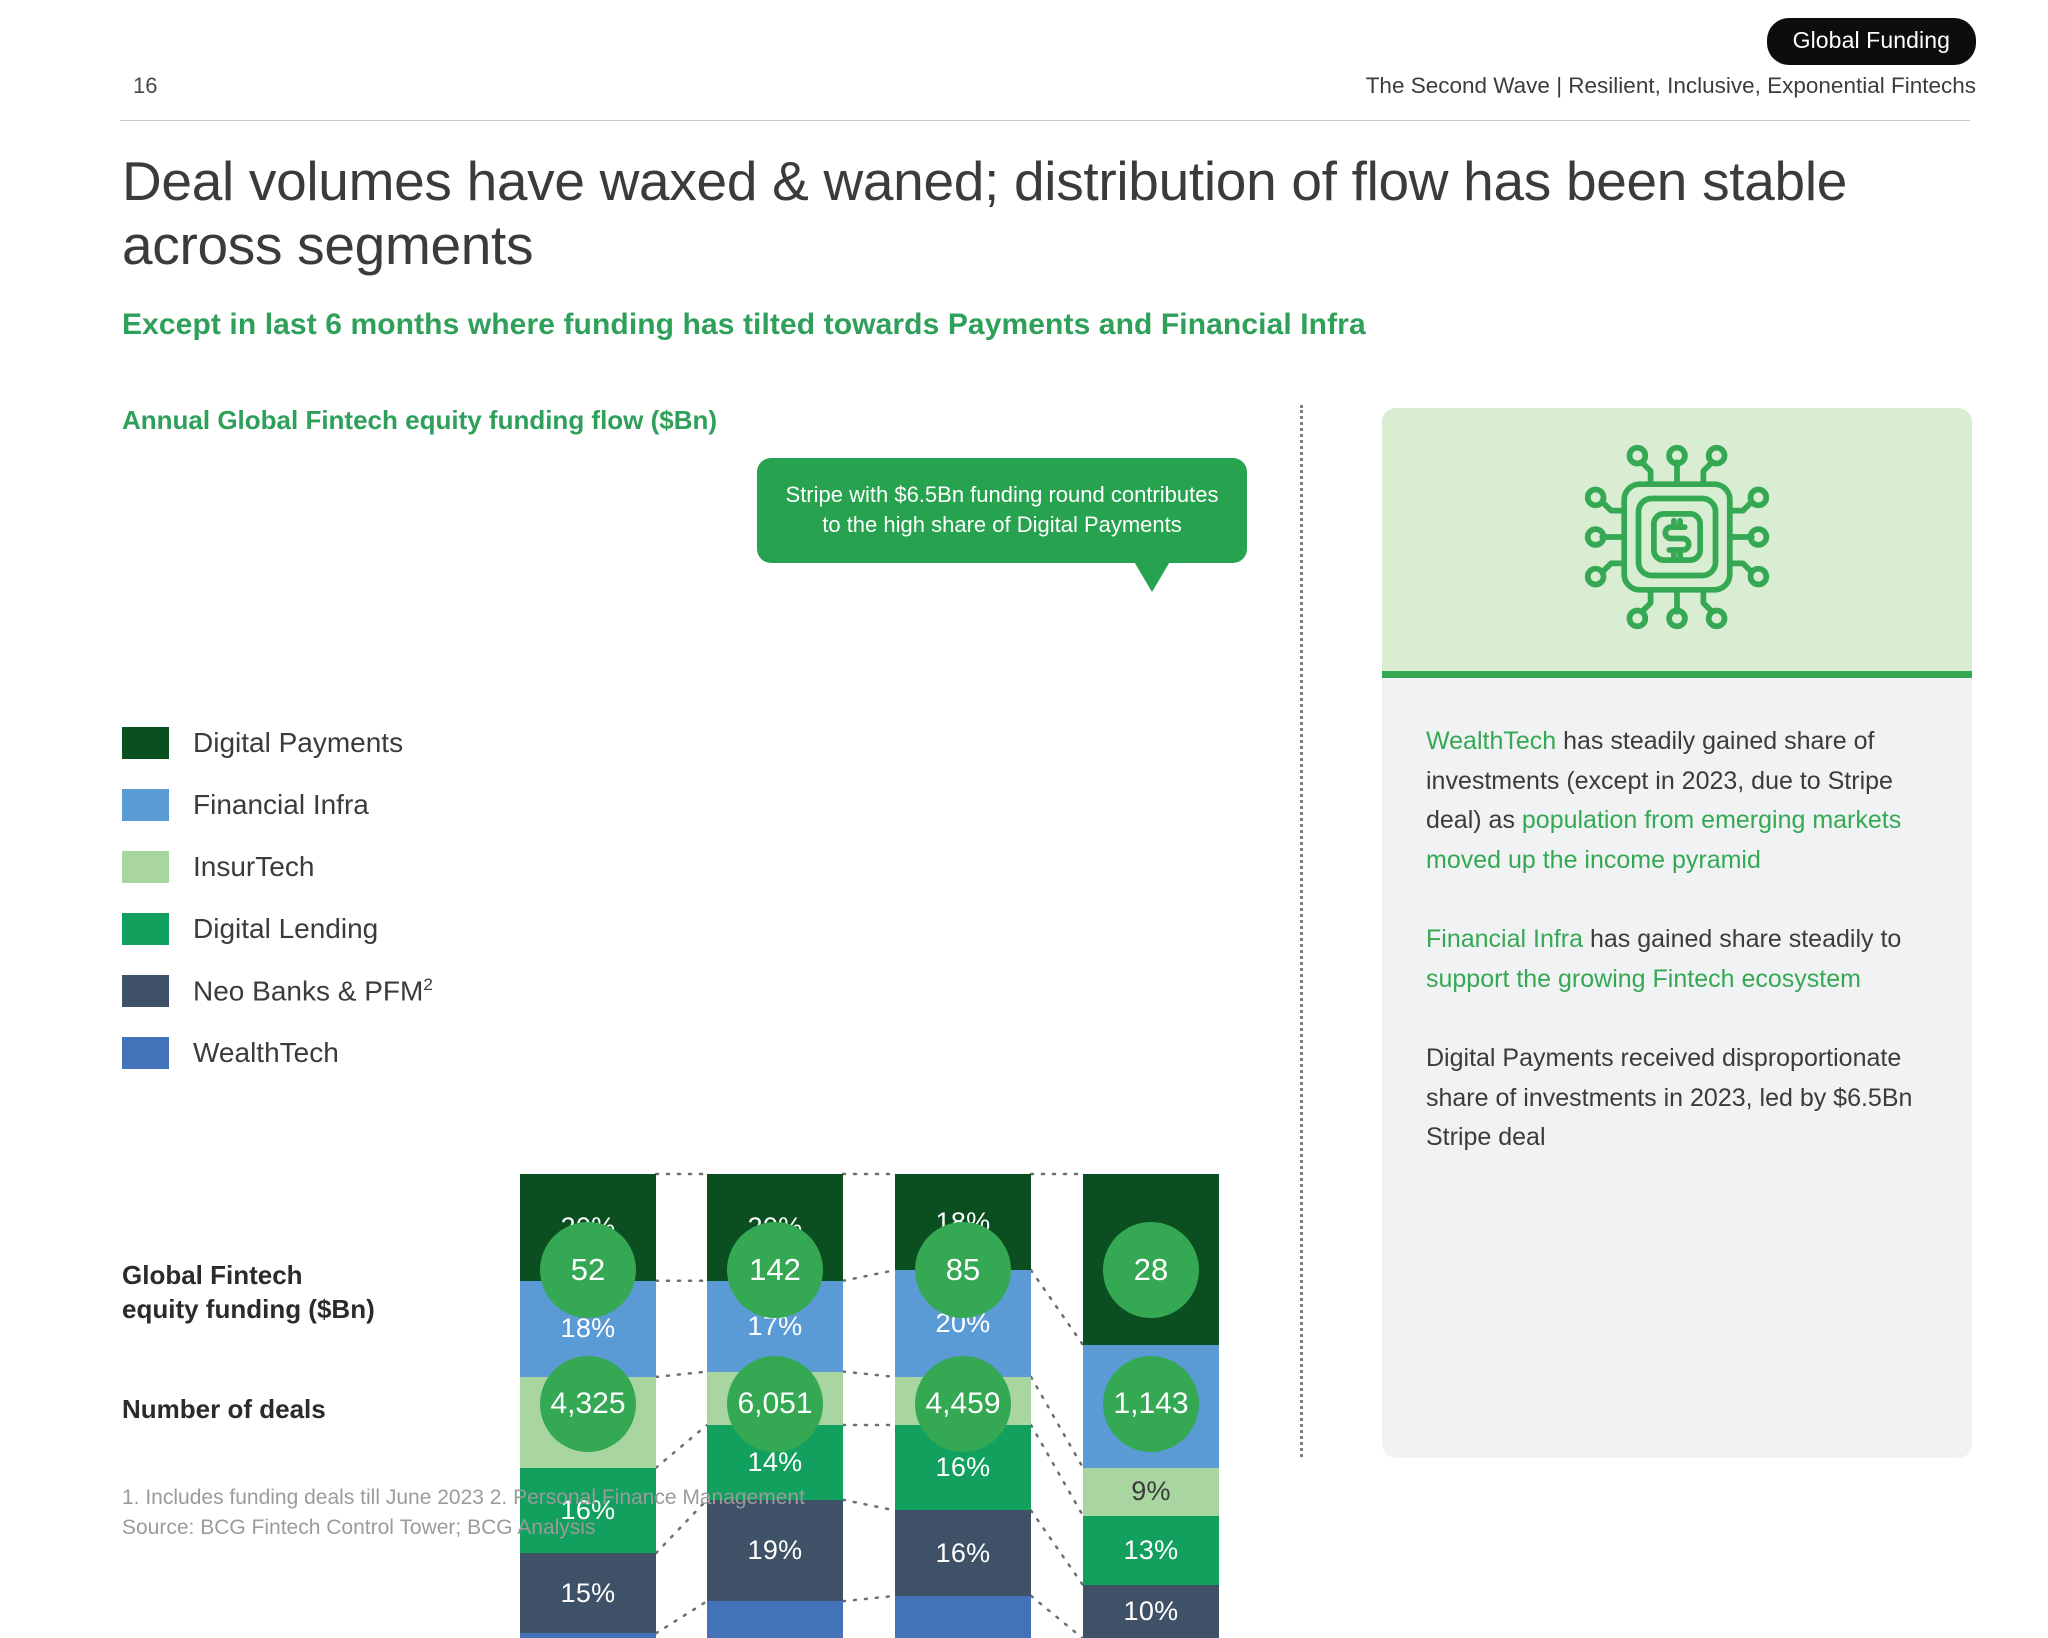 The height and width of the screenshot is (1638, 2048). What do you see at coordinates (1871, 41) in the screenshot?
I see `global-funding-badge: Global Funding` at bounding box center [1871, 41].